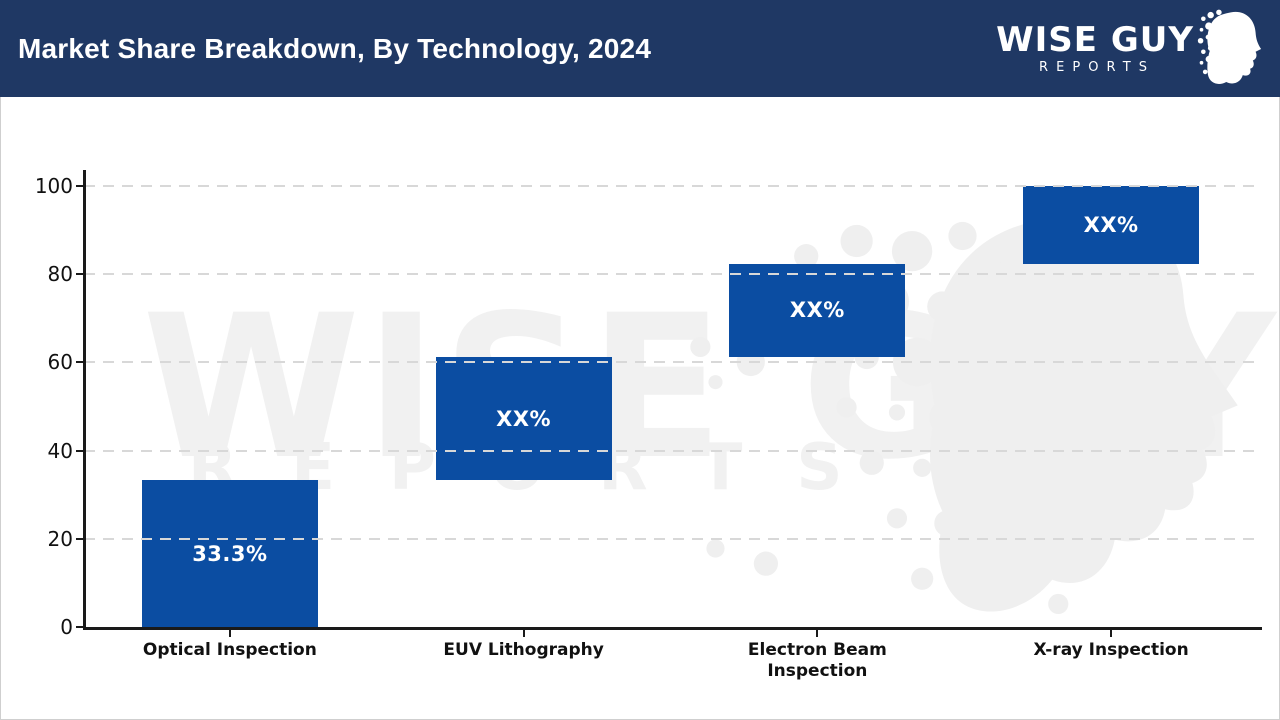 The height and width of the screenshot is (720, 1280). I want to click on x-axis-line, so click(672, 628).